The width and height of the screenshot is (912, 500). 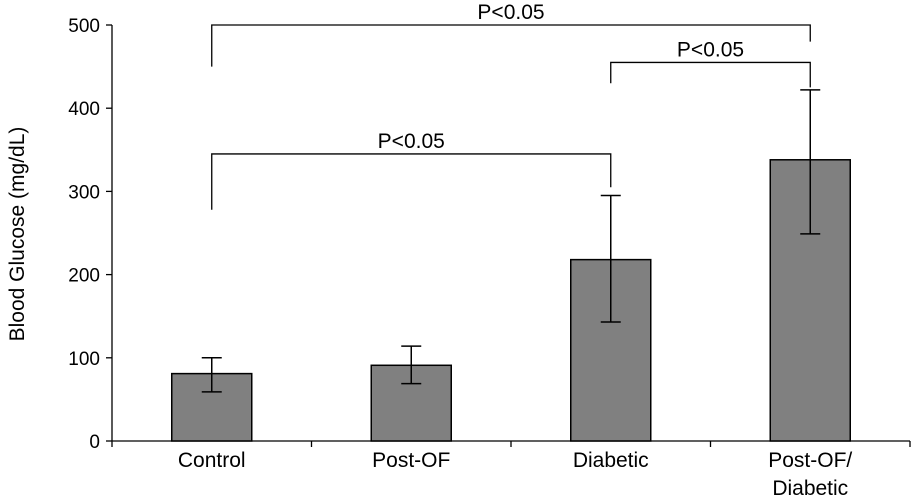 I want to click on x-tick-label: Post-OF/, so click(x=810, y=460).